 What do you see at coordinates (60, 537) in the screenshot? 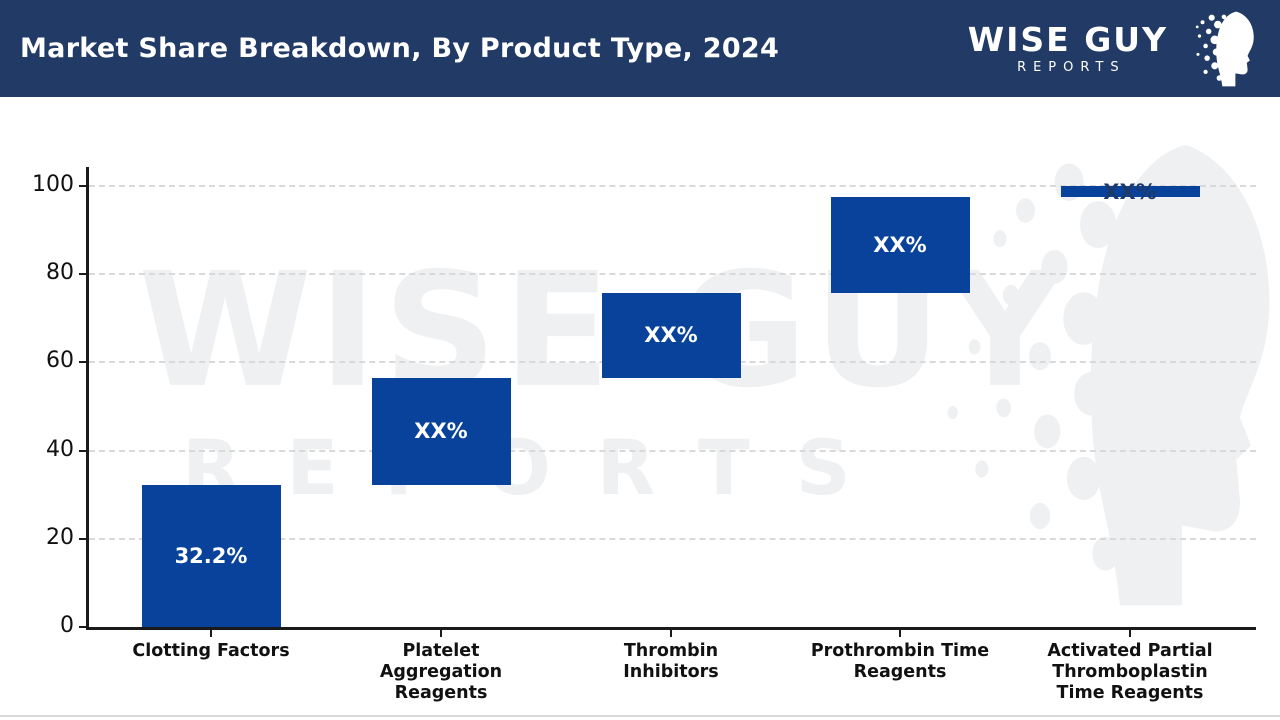
I see `y-tick-label-20: 20` at bounding box center [60, 537].